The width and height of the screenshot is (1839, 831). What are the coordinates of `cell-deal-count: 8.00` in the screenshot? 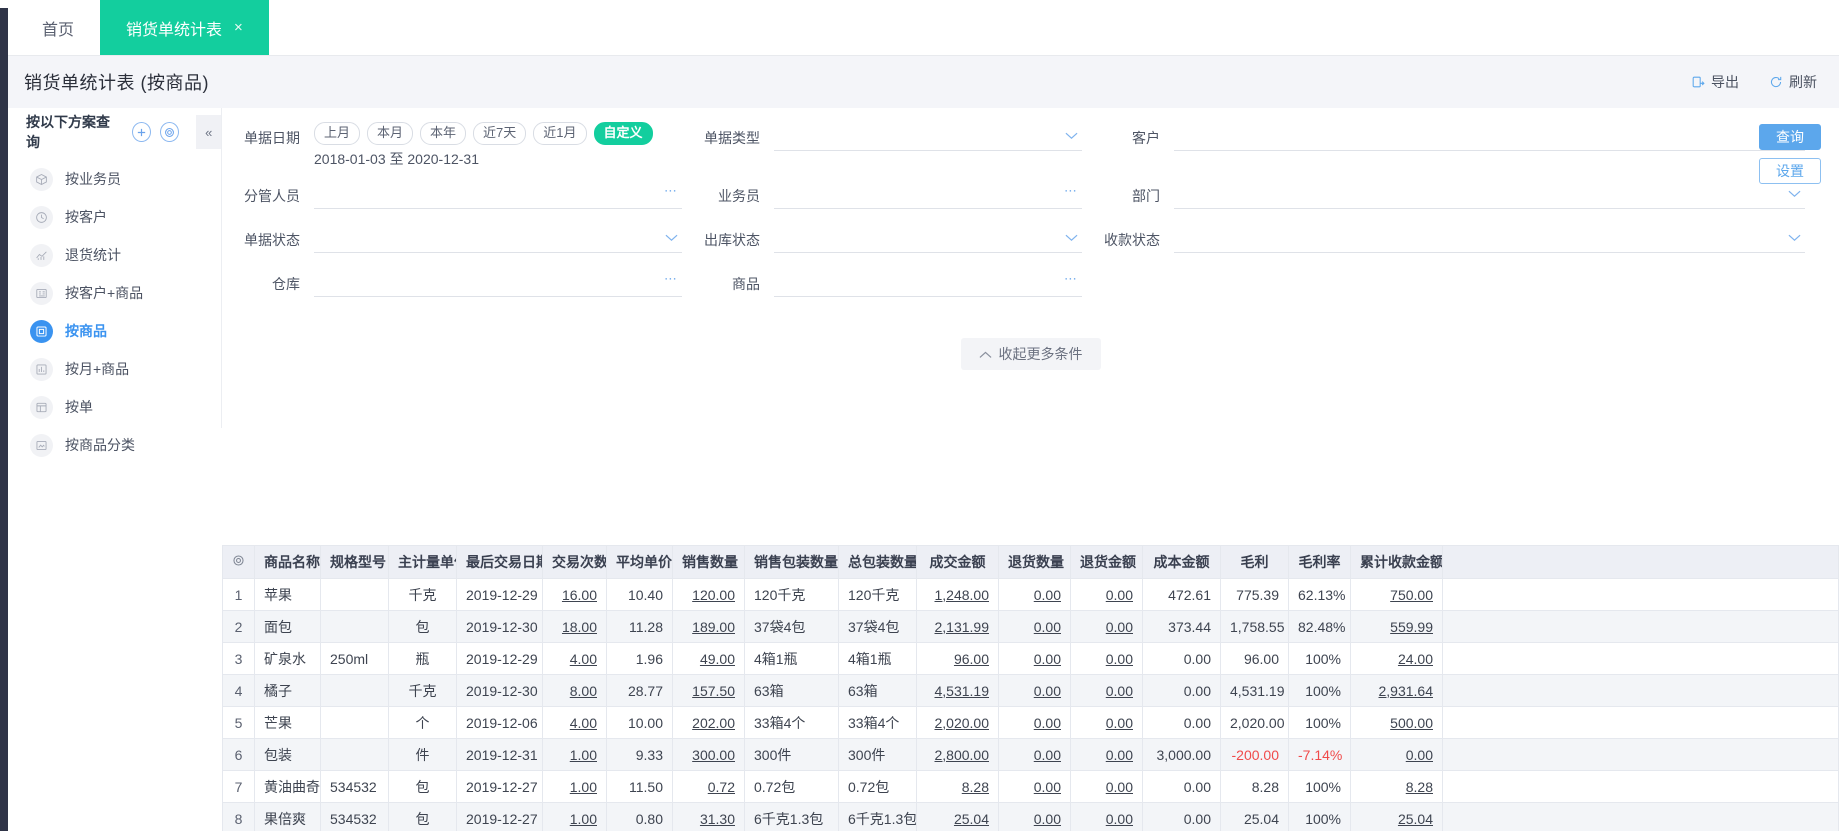 It's located at (574, 690).